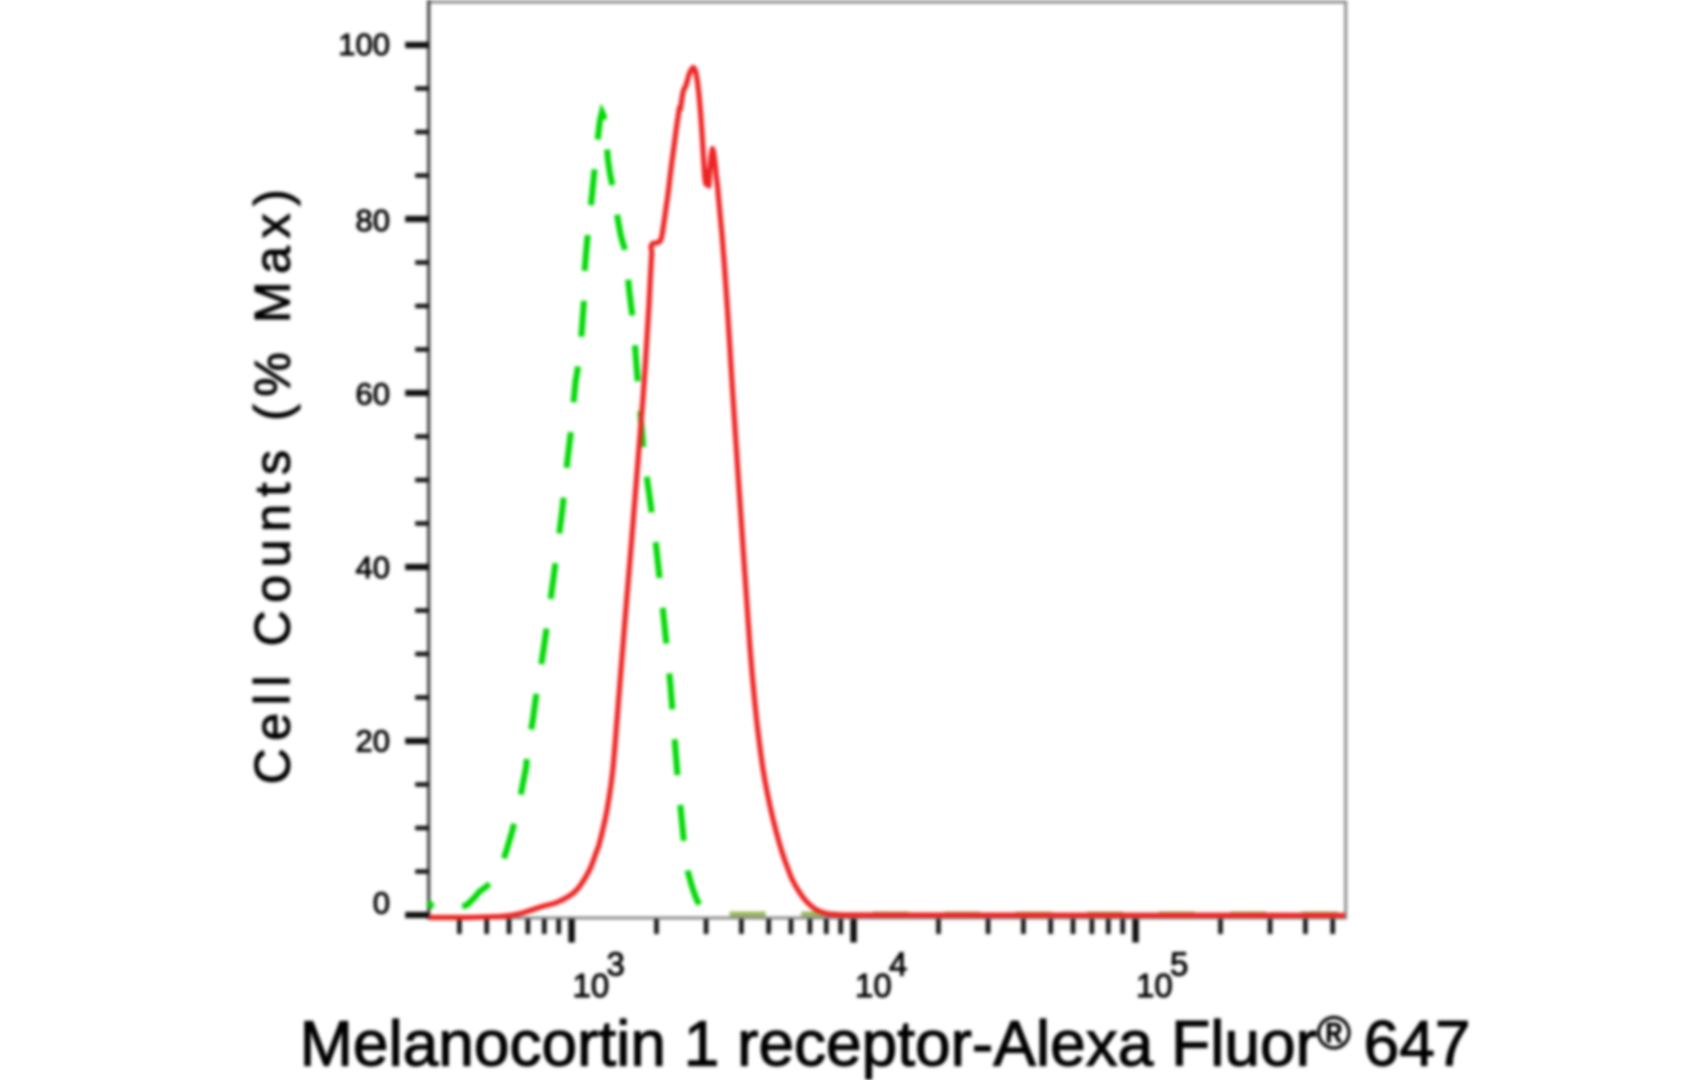  Describe the element at coordinates (373, 394) in the screenshot. I see `svg-text: 60` at that location.